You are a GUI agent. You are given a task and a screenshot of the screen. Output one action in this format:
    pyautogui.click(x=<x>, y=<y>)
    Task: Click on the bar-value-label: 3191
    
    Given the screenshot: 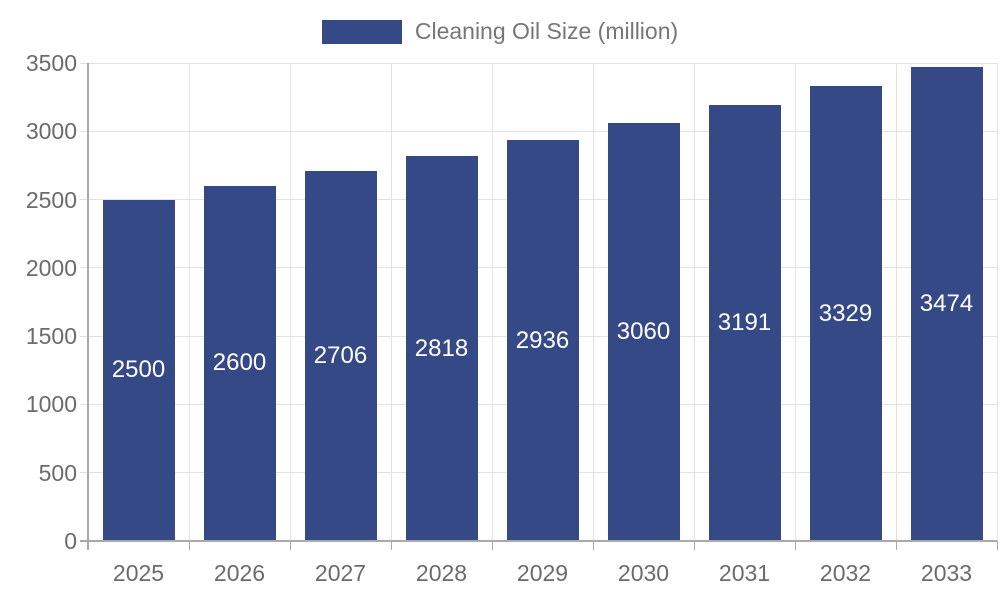 What is the action you would take?
    pyautogui.click(x=744, y=323)
    